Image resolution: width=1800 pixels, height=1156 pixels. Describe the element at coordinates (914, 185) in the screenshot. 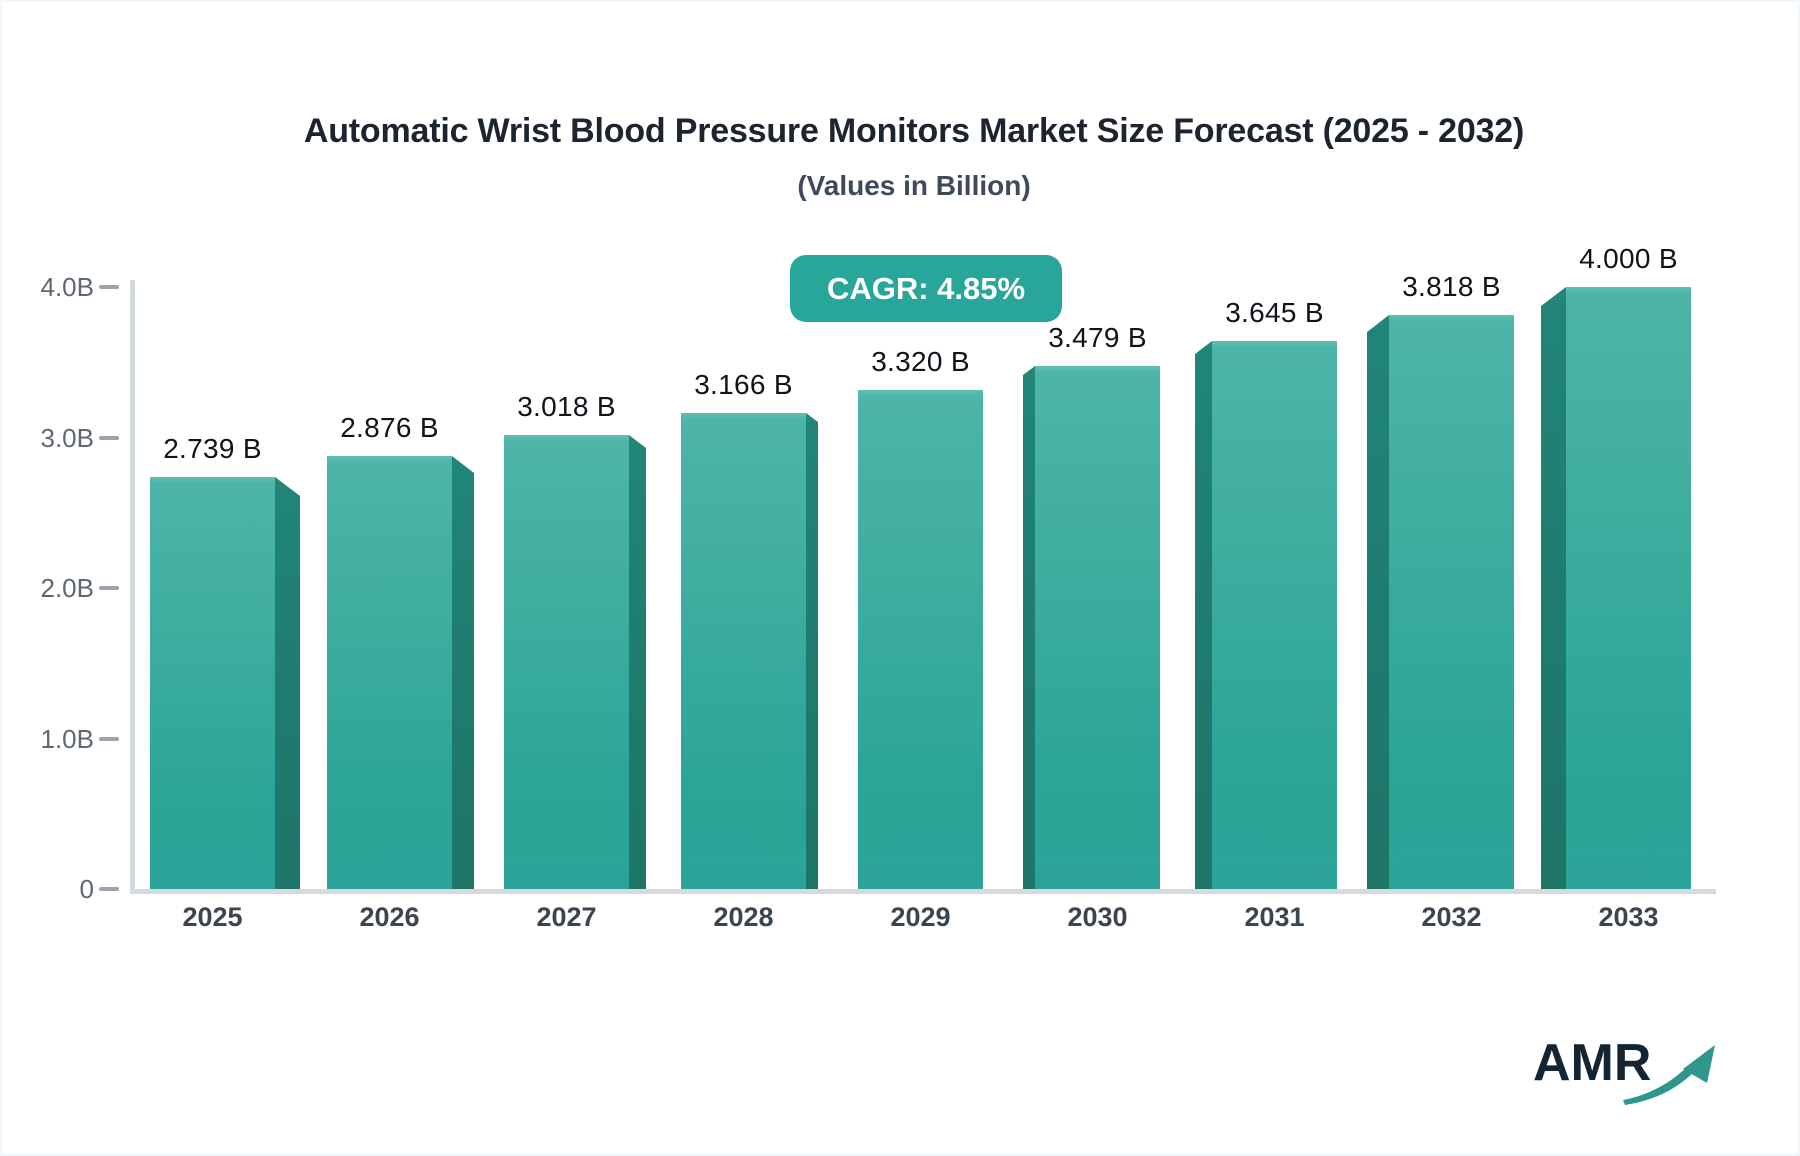

I see `chart-subtitle: (Values in Billion)` at that location.